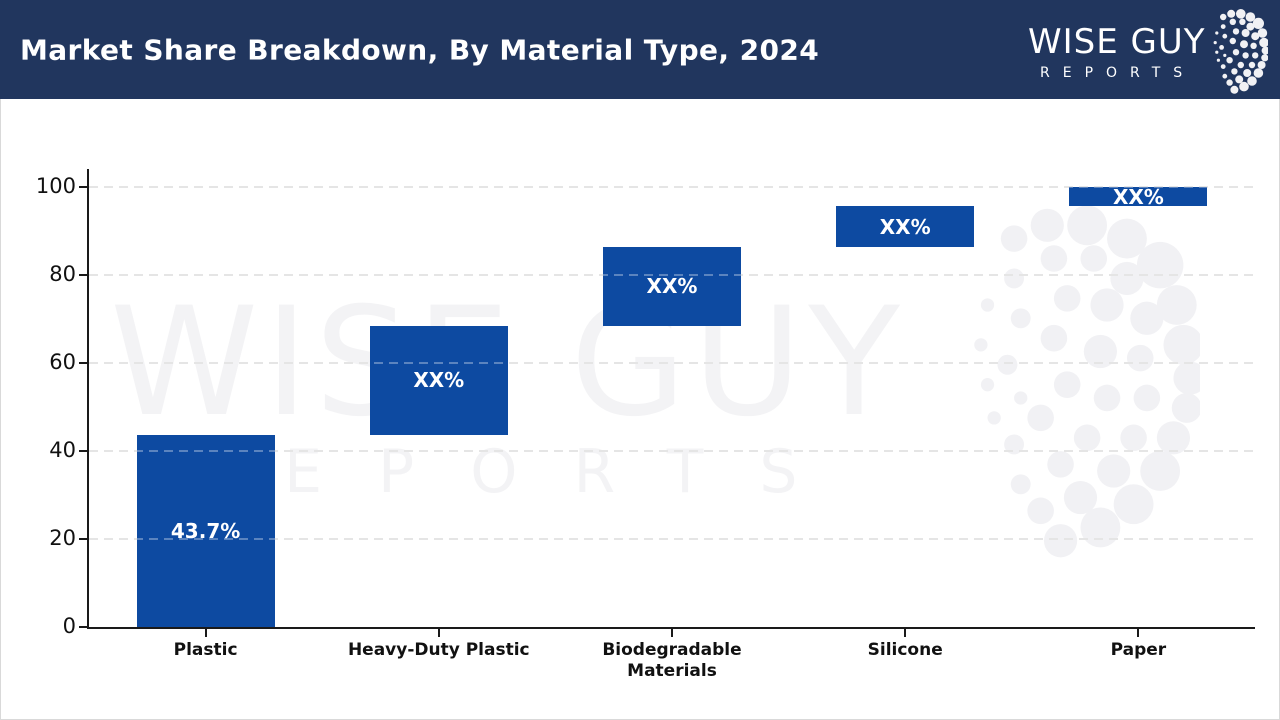  What do you see at coordinates (1138, 650) in the screenshot?
I see `x-tick-label: Paper` at bounding box center [1138, 650].